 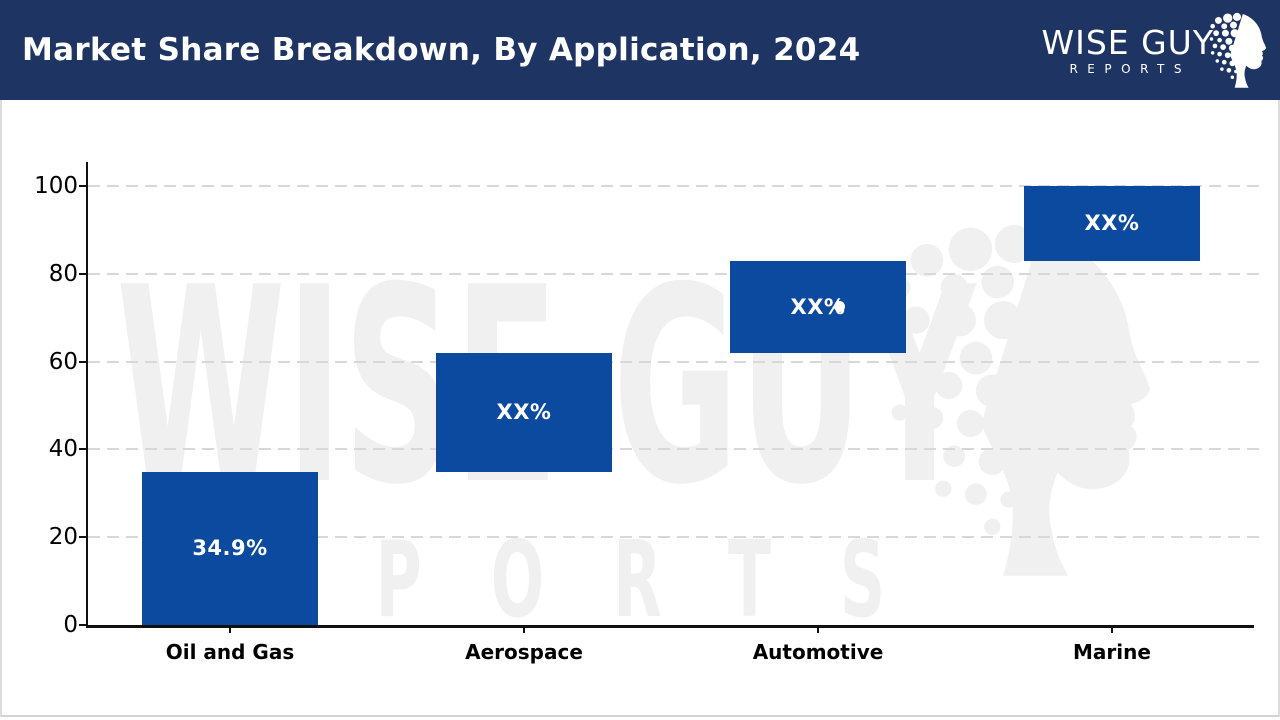 What do you see at coordinates (1237, 50) in the screenshot?
I see `logo-head-icon` at bounding box center [1237, 50].